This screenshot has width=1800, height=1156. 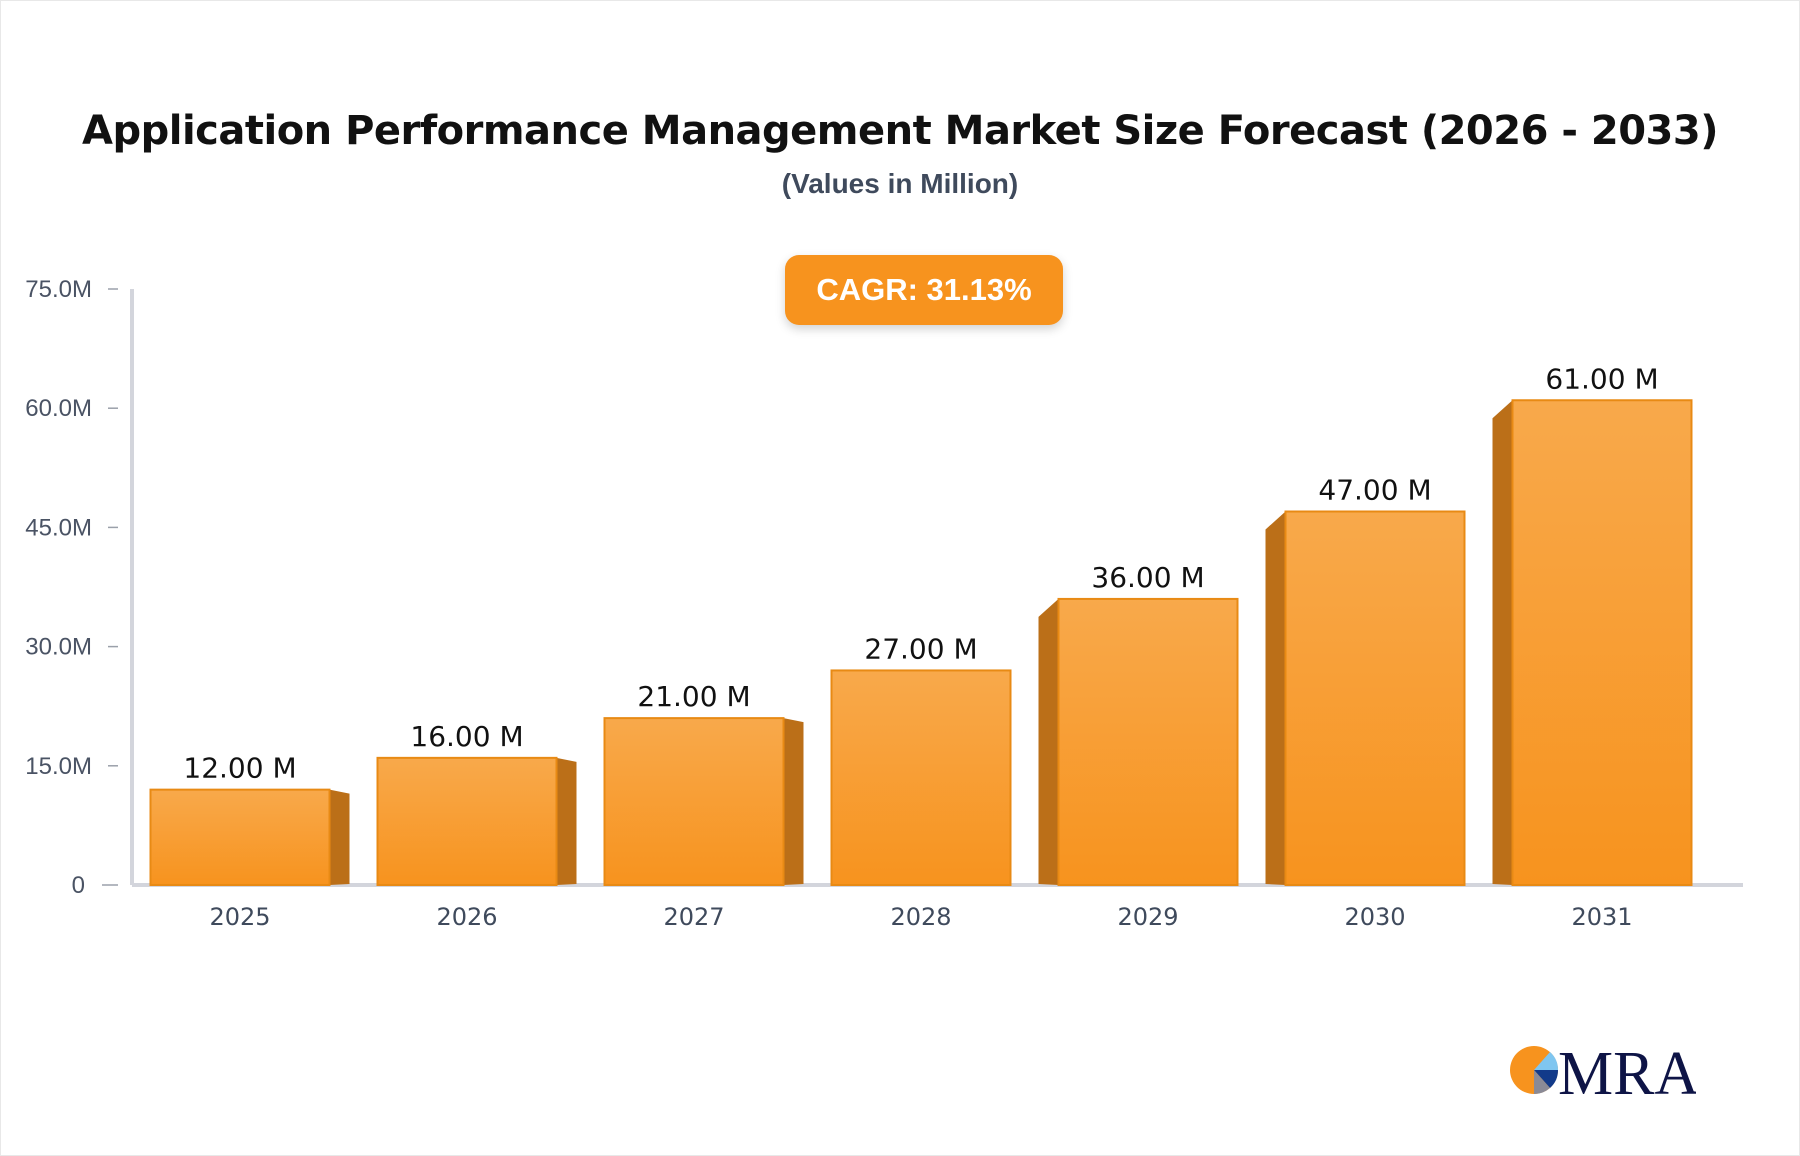 What do you see at coordinates (239, 768) in the screenshot?
I see `data-label: 12.00 M` at bounding box center [239, 768].